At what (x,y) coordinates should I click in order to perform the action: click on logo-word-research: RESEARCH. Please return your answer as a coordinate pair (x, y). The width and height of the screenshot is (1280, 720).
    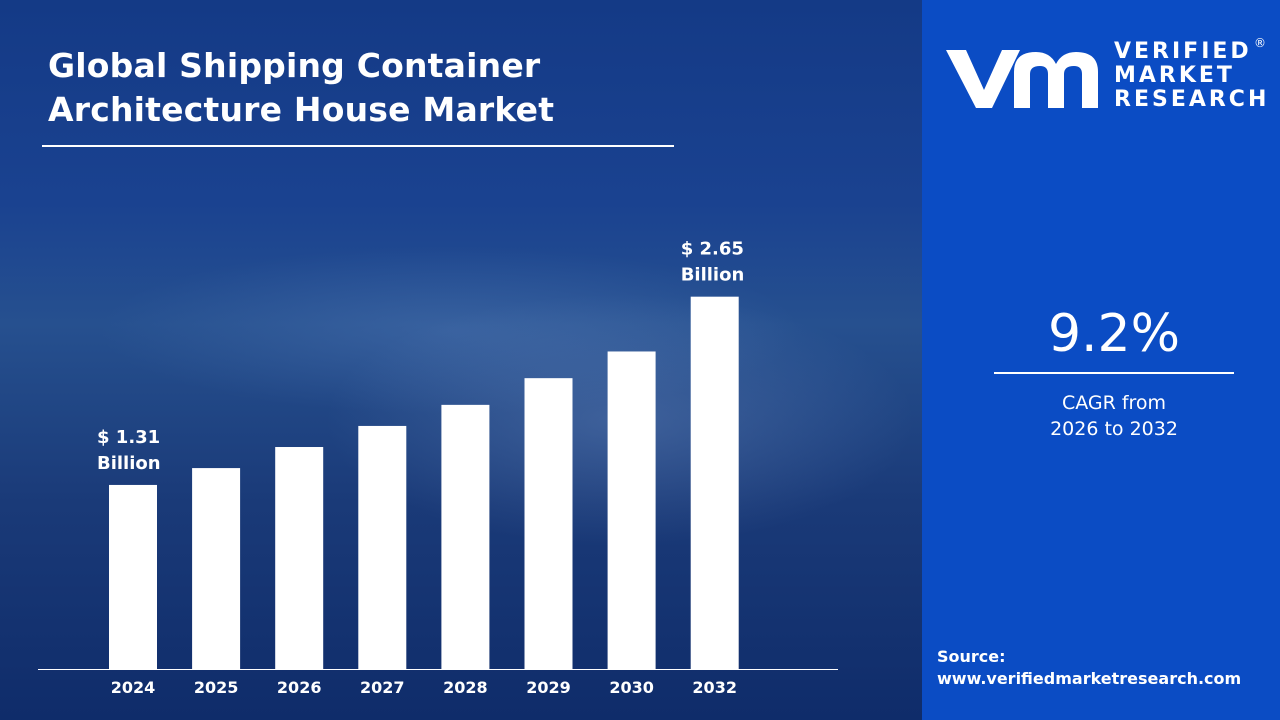
    Looking at the image, I should click on (1192, 99).